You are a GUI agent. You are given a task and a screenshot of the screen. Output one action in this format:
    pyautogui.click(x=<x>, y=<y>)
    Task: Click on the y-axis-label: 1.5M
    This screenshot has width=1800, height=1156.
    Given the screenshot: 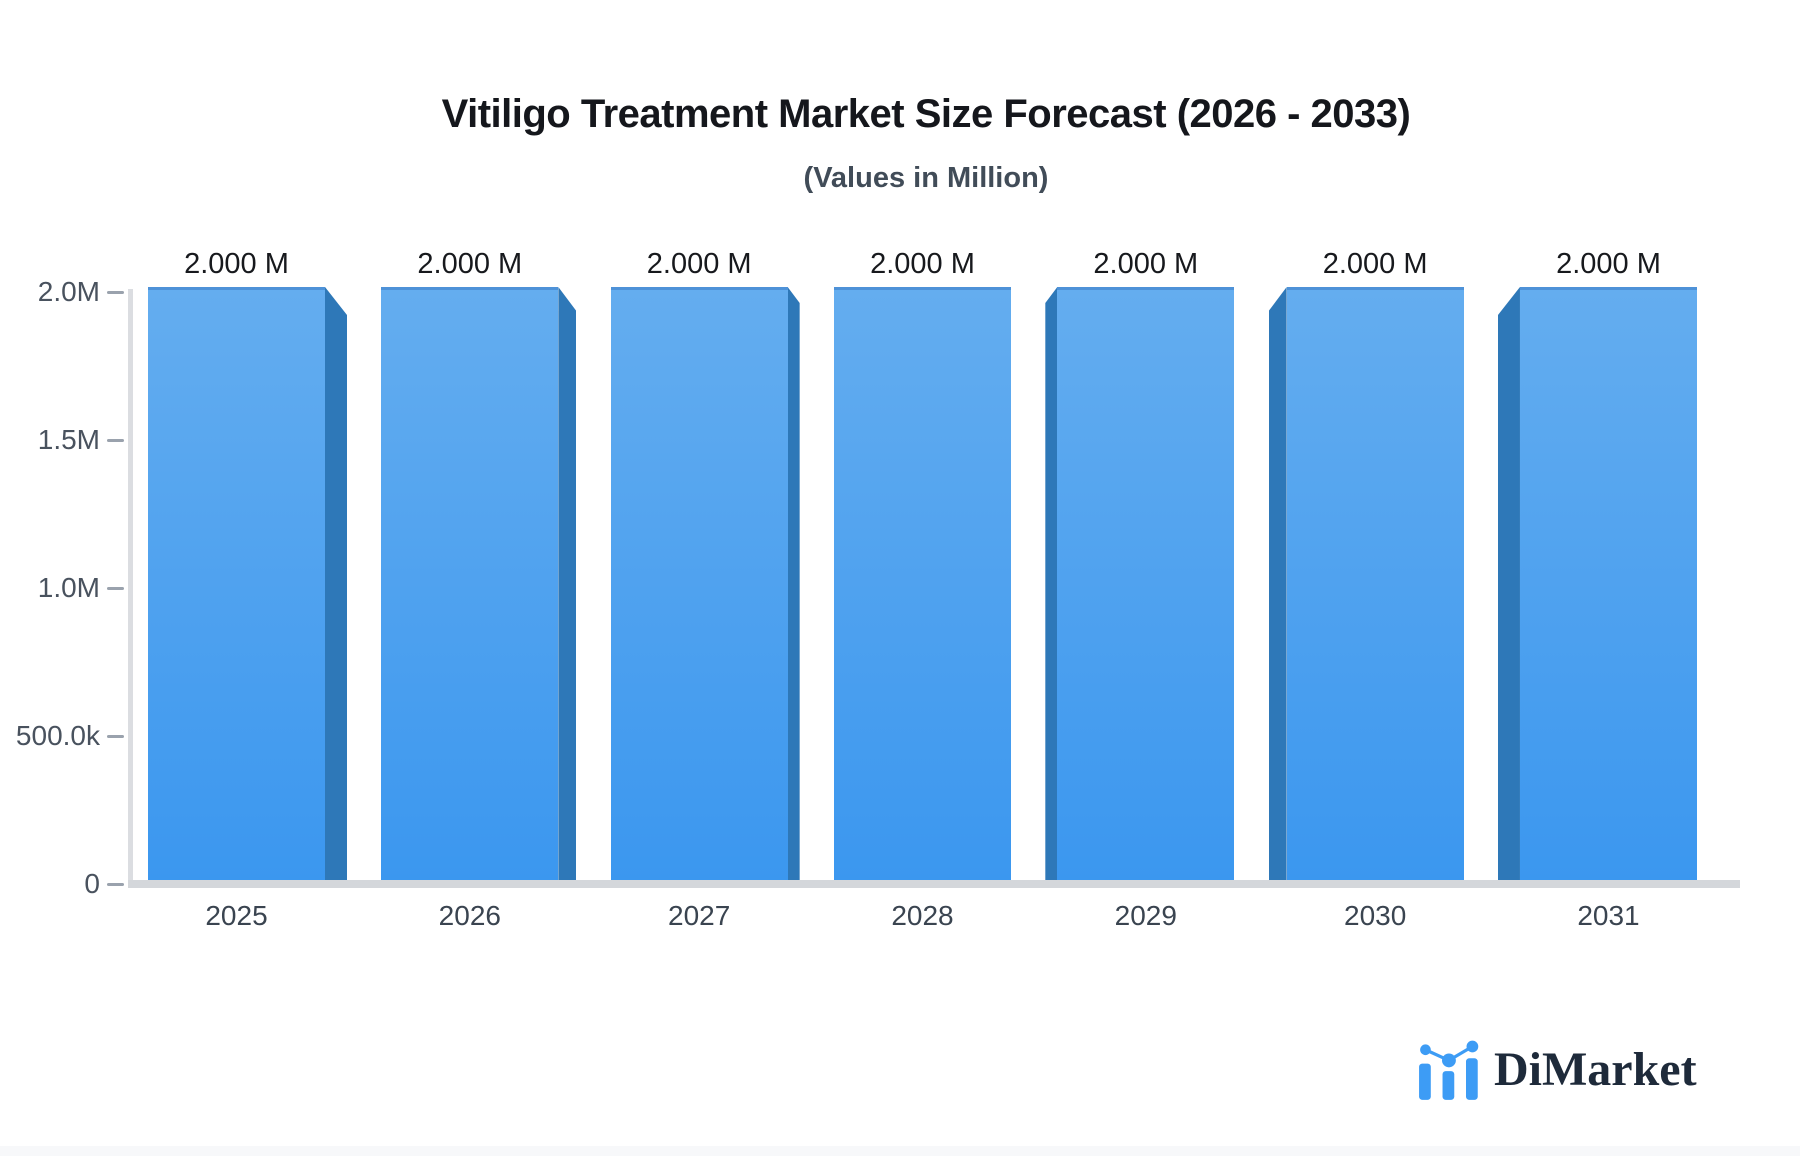 What is the action you would take?
    pyautogui.click(x=68, y=439)
    